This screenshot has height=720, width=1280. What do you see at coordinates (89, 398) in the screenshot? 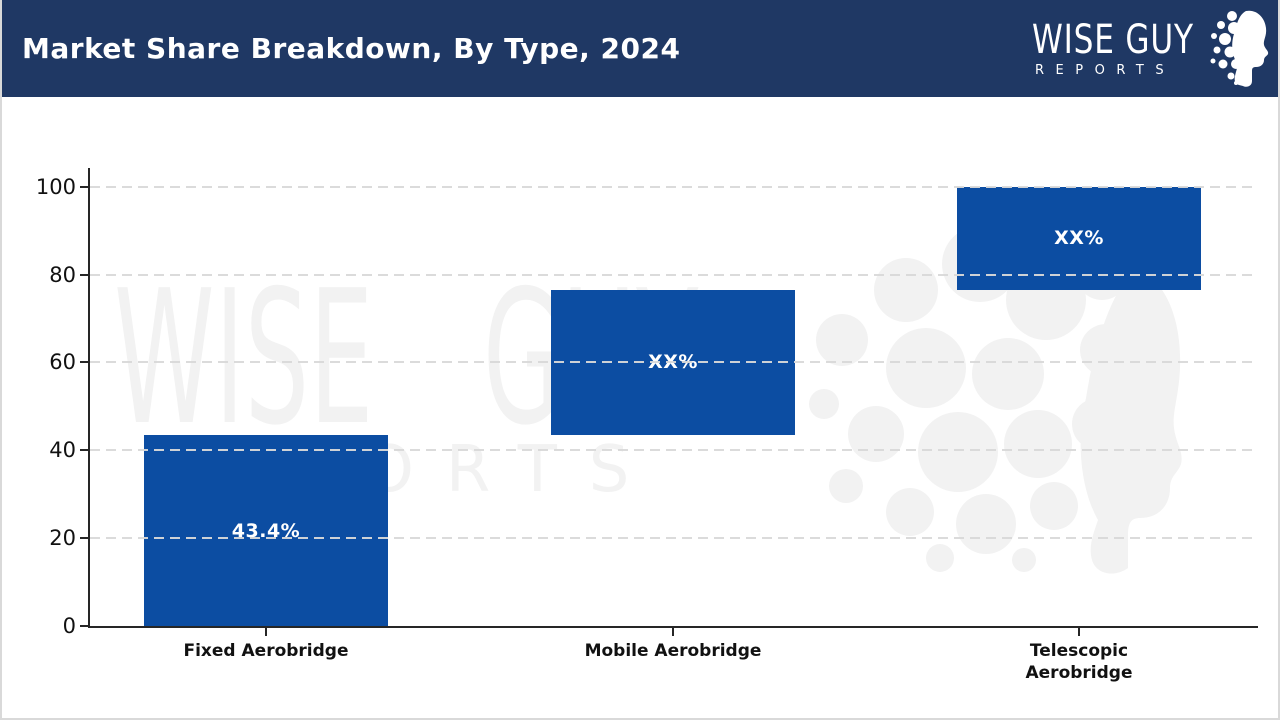
I see `y-axis-line` at bounding box center [89, 398].